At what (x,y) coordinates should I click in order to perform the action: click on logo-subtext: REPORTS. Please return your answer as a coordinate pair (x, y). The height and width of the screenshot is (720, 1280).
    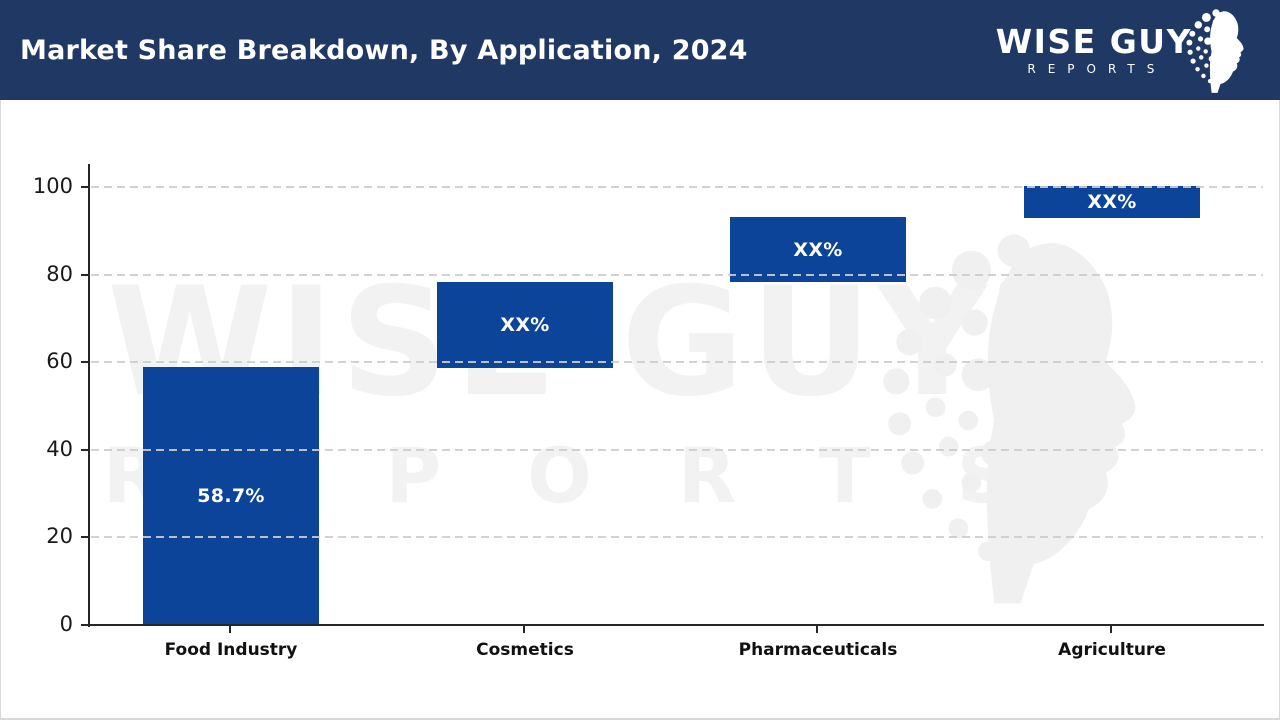
    Looking at the image, I should click on (1097, 68).